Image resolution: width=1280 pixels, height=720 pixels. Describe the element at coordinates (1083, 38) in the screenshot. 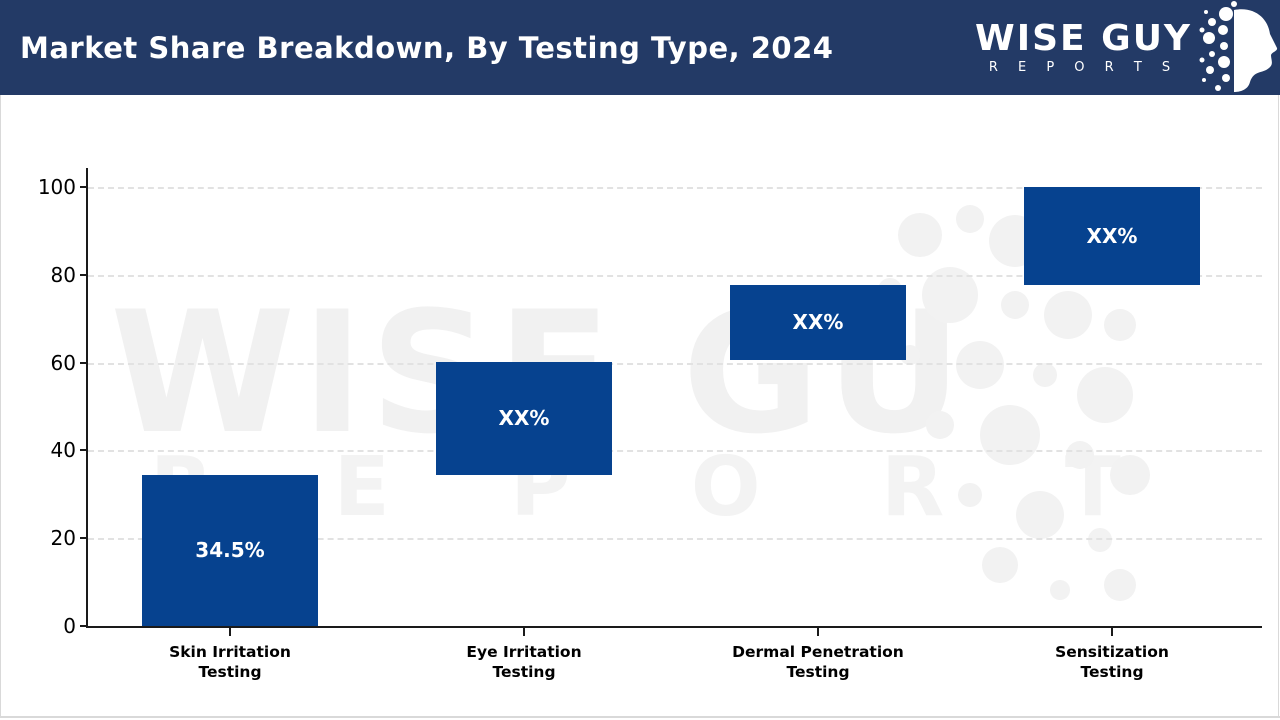

I see `brand-logo-name: WISE GUY` at that location.